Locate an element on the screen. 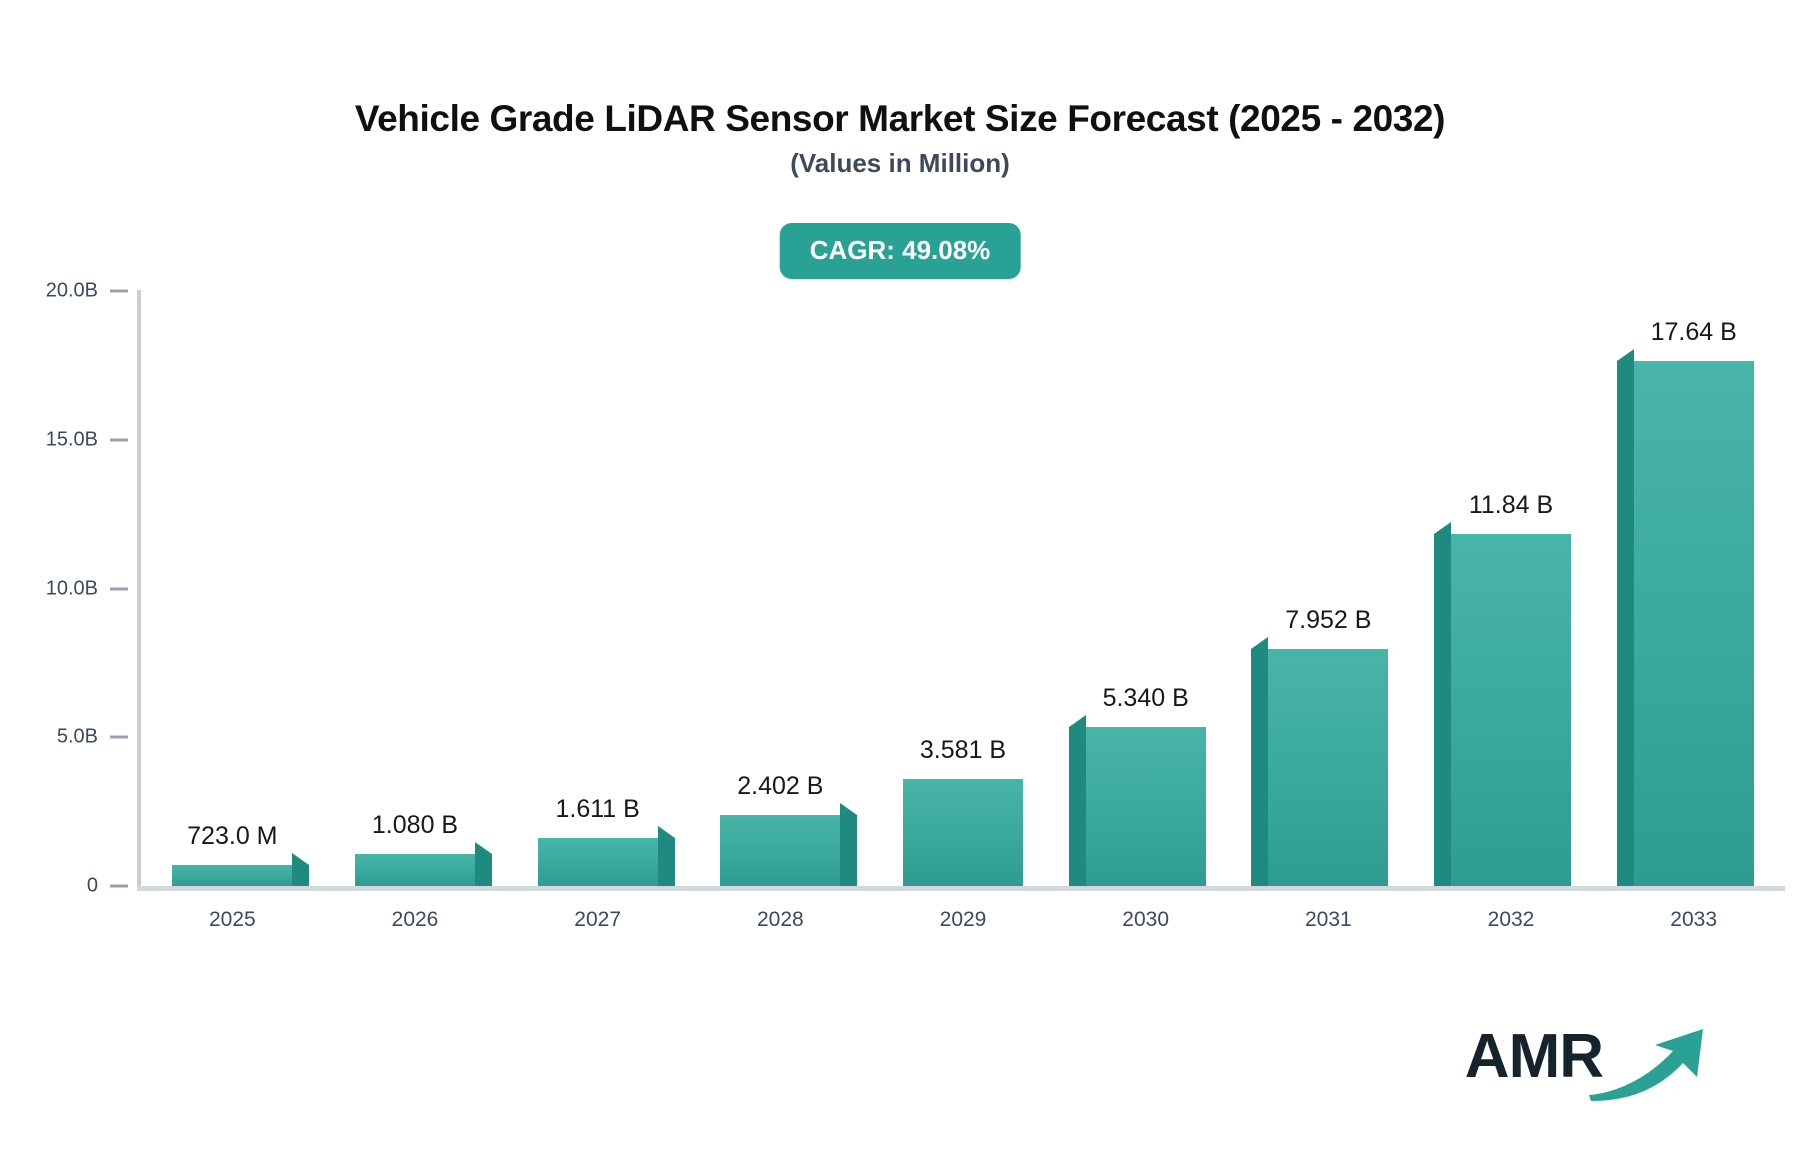 This screenshot has width=1800, height=1156. x-axis-line is located at coordinates (961, 888).